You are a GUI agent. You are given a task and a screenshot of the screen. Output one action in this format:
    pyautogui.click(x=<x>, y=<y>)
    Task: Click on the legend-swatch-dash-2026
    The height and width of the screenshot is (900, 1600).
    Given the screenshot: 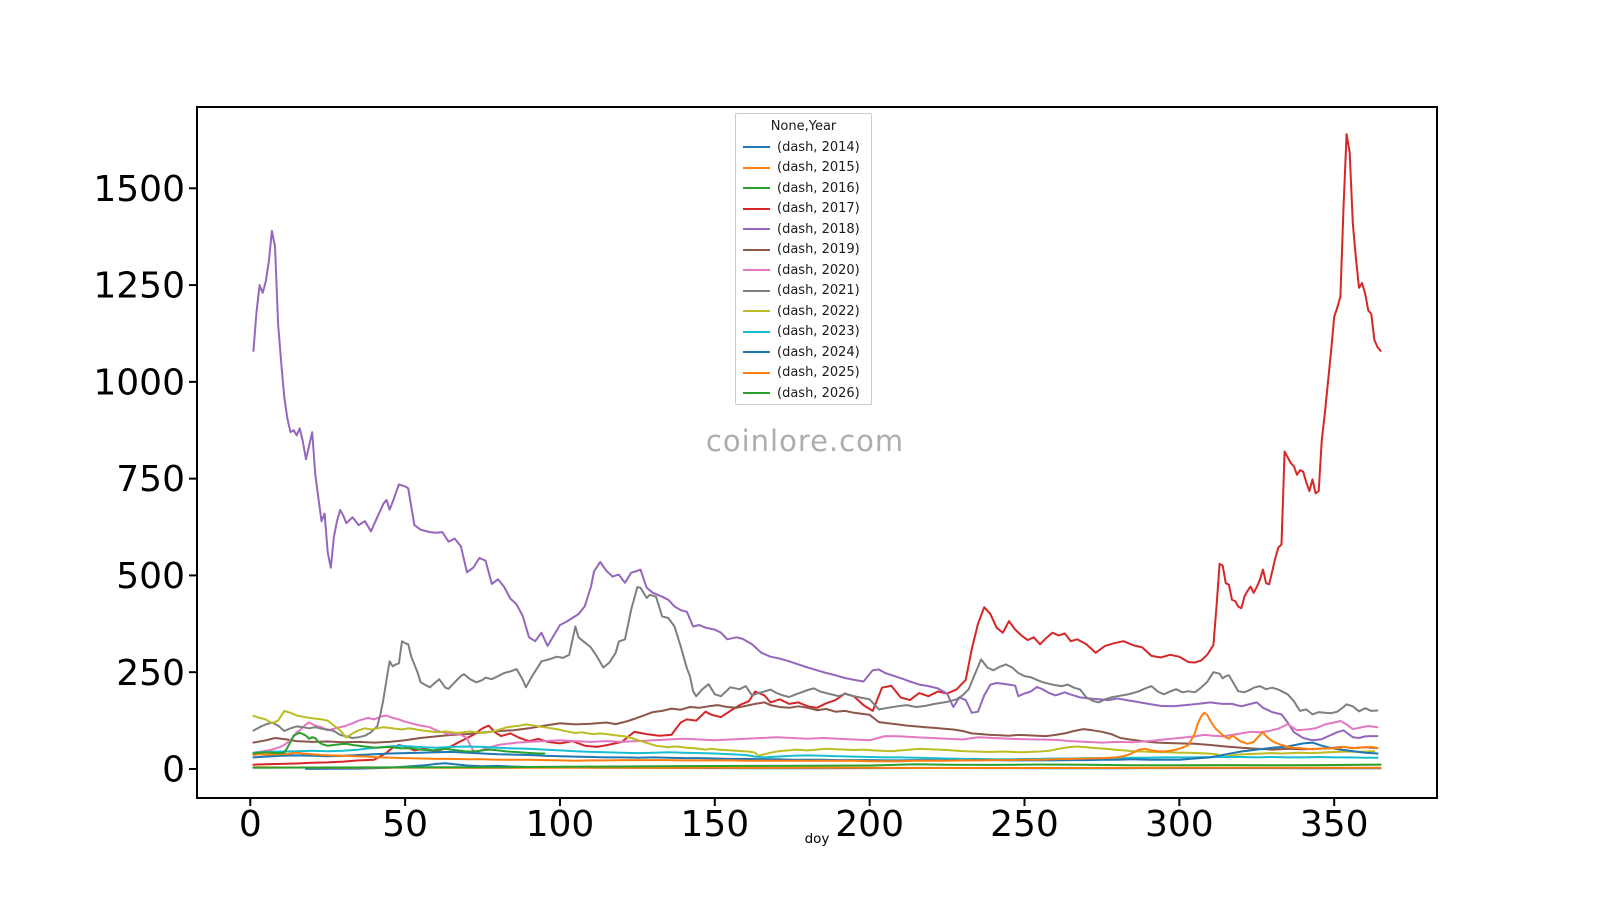 What is the action you would take?
    pyautogui.click(x=756, y=393)
    